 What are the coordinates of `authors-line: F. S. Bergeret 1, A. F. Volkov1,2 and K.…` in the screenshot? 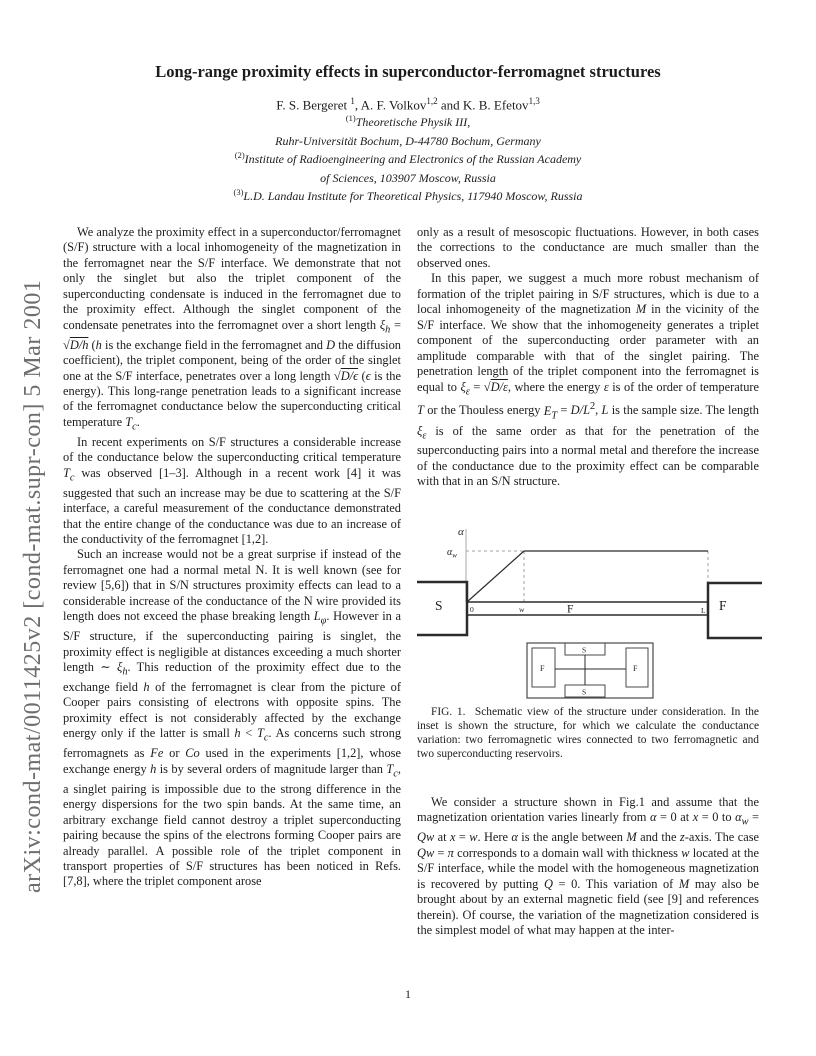 It's located at (408, 104).